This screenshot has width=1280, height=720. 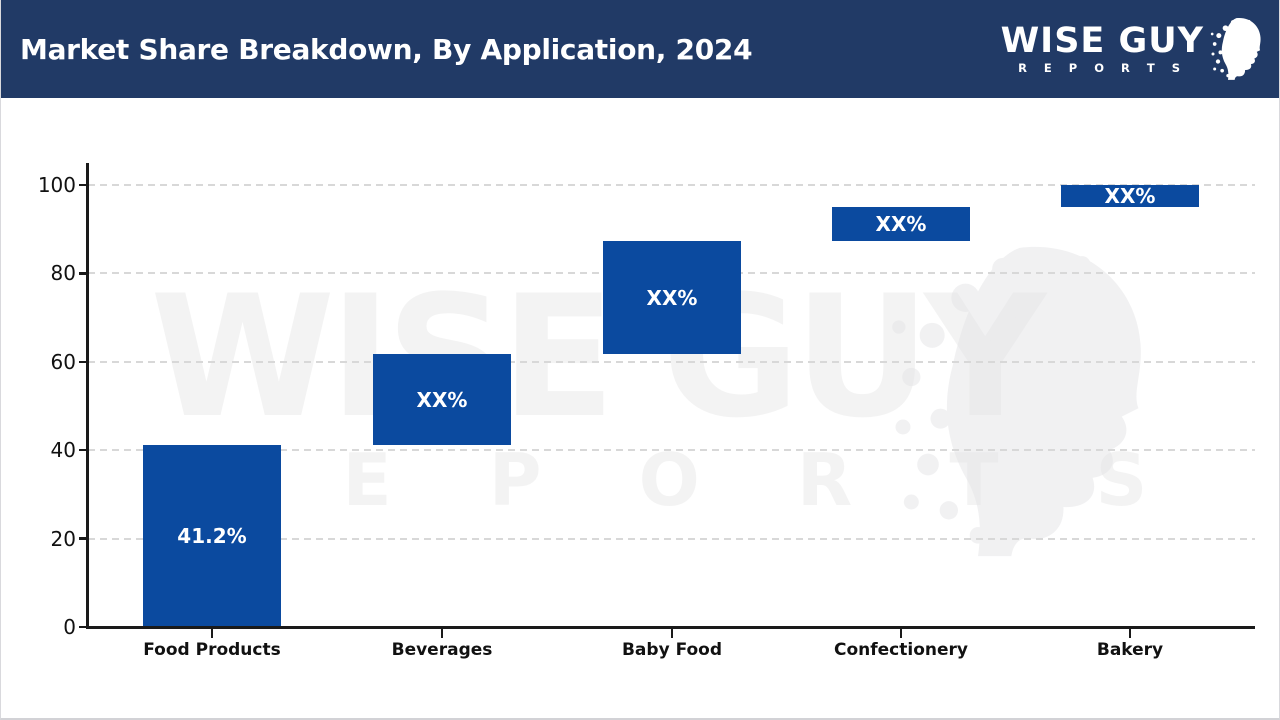 What do you see at coordinates (1130, 650) in the screenshot?
I see `x-tick-label-bakery: Bakery` at bounding box center [1130, 650].